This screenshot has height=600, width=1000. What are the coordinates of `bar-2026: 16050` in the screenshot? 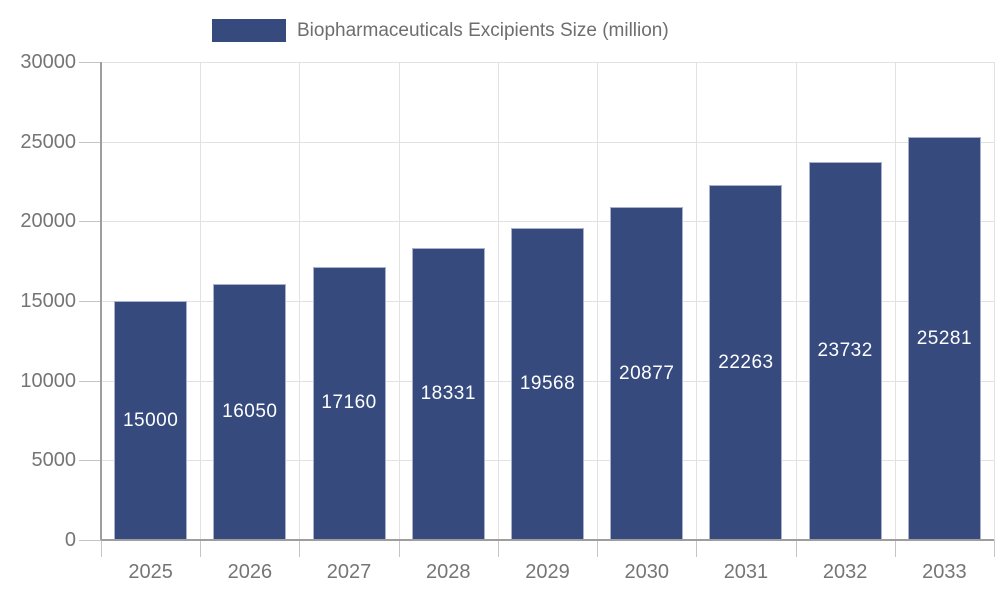 It's located at (250, 412).